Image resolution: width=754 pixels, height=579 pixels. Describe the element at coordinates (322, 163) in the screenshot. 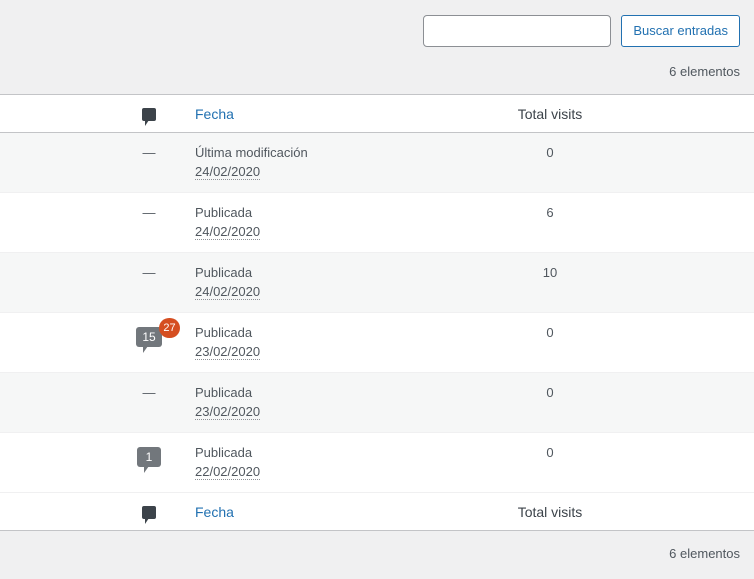

I see `row-date-cell: Última modificación 24/02/2020` at that location.